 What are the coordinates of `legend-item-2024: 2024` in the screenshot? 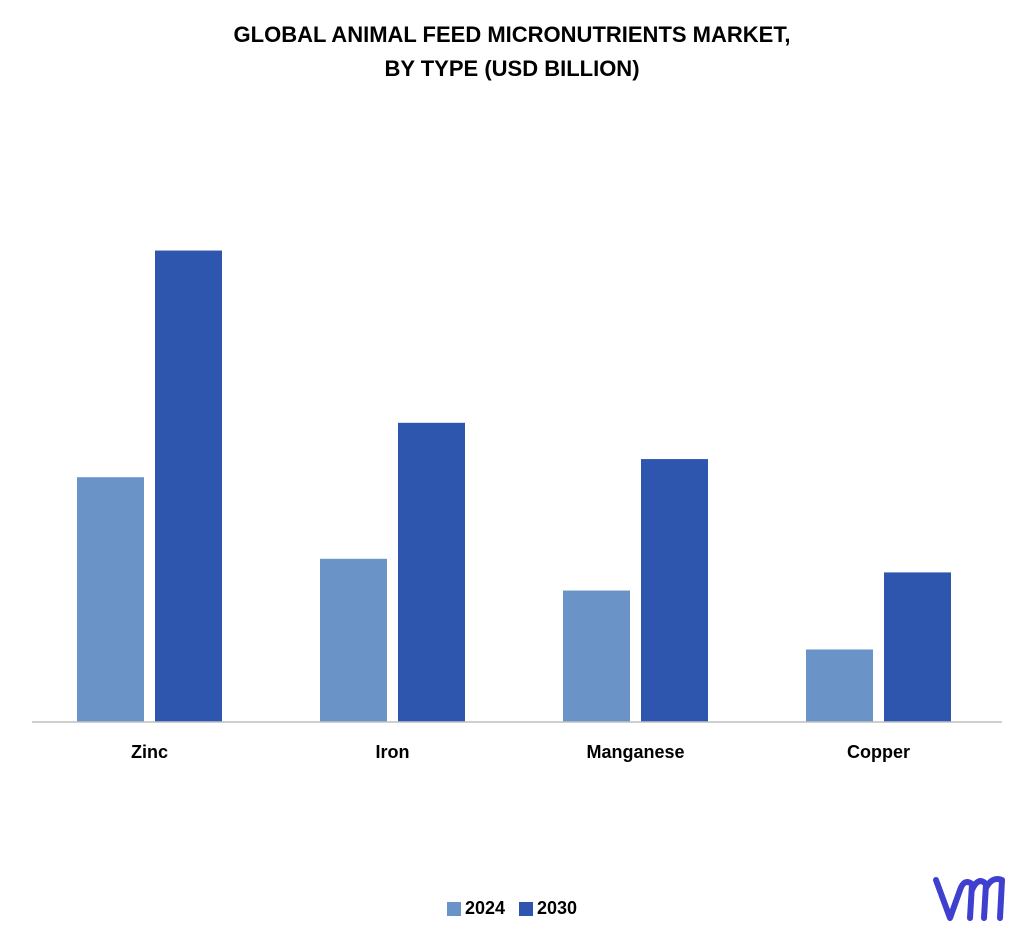 It's located at (475, 908).